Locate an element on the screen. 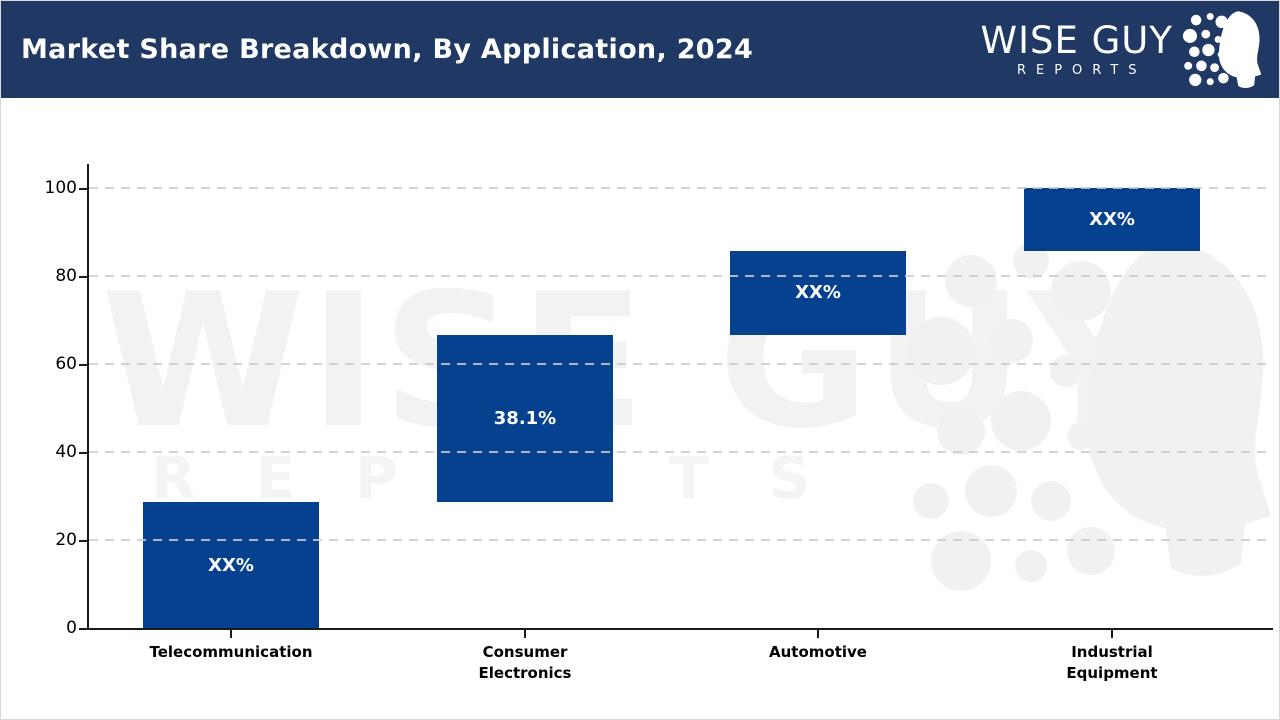  wiseguy-logo: WISE GUY REPORTS is located at coordinates (1122, 50).